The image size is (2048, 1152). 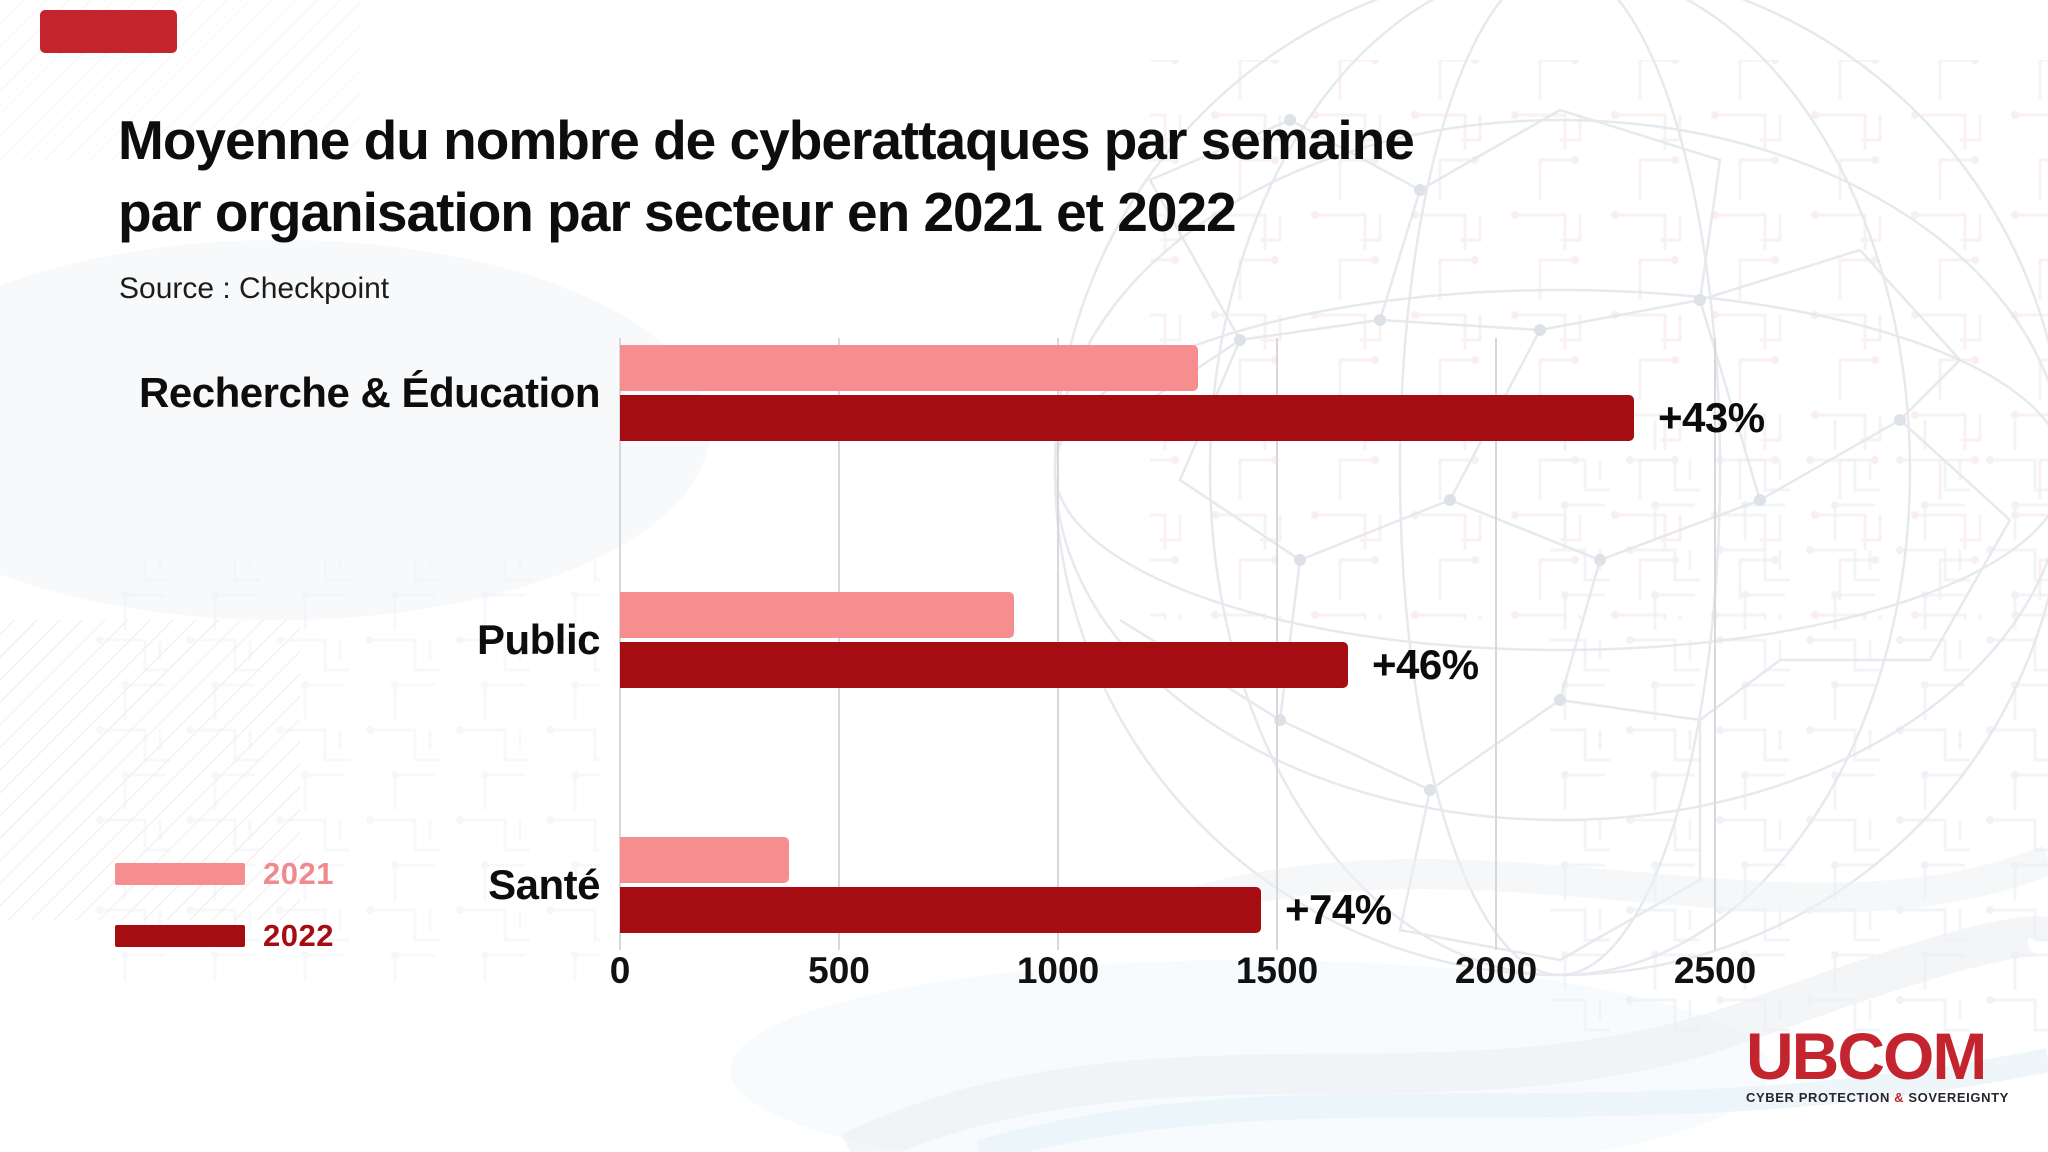 I want to click on legend-item-2021: 2021, so click(x=224, y=874).